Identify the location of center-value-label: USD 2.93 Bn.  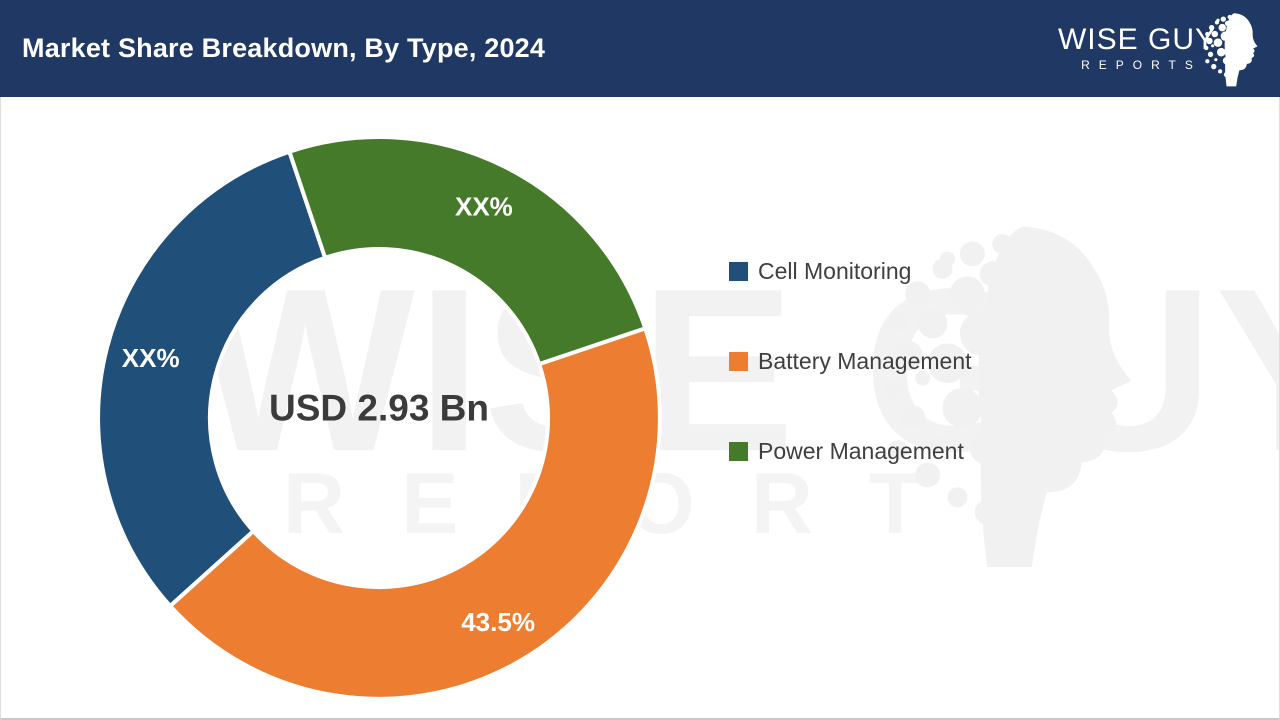
(379, 408).